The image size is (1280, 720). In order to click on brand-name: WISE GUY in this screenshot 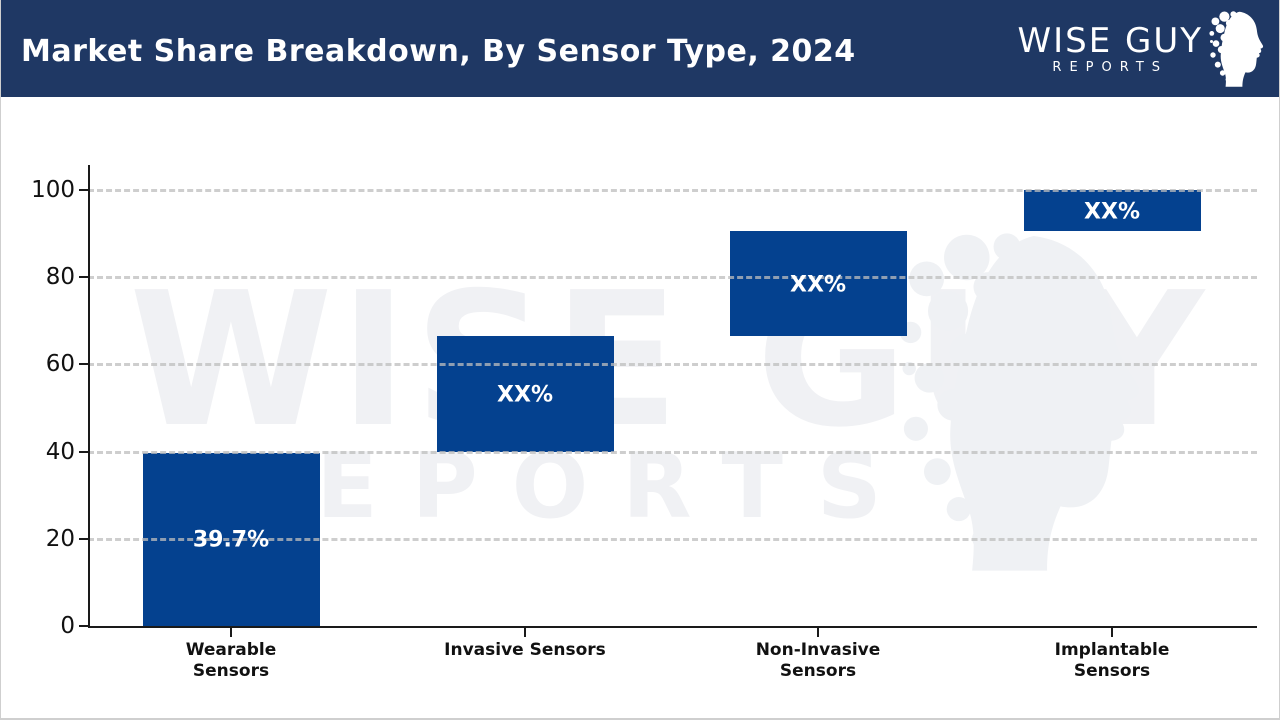, I will do `click(1110, 41)`.